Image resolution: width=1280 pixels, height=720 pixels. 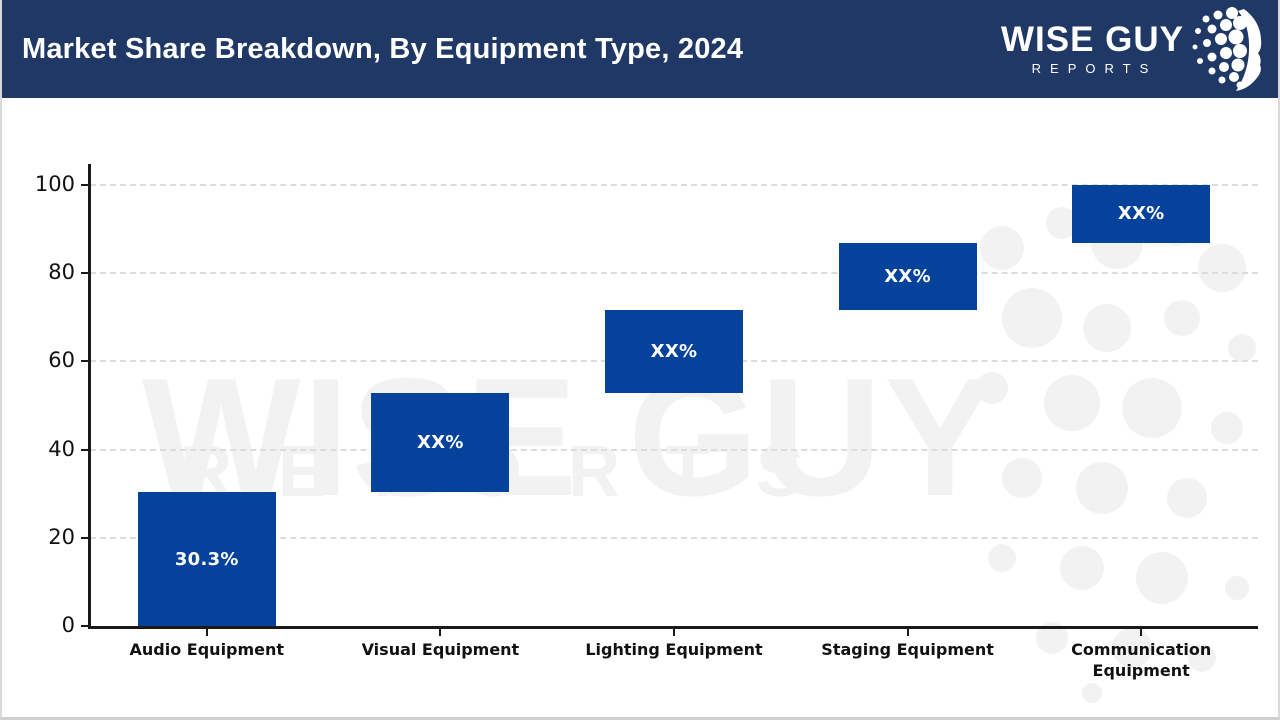 I want to click on x-category-label-3: Staging Equipment, so click(x=907, y=649).